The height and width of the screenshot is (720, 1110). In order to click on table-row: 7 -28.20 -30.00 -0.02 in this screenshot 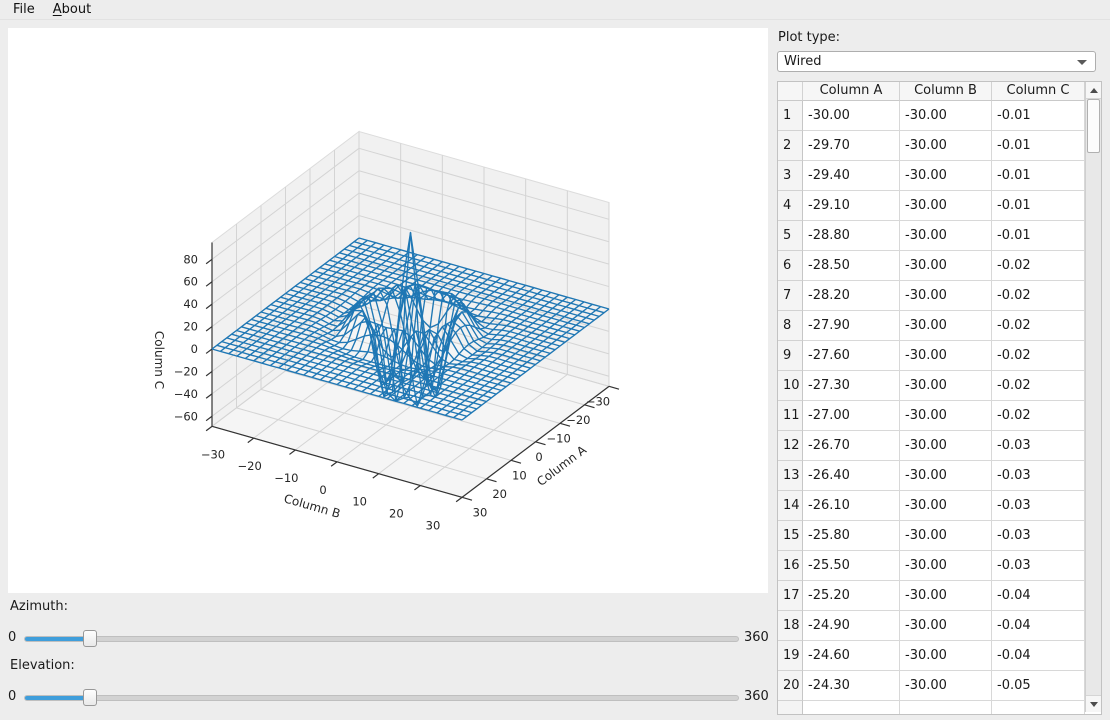, I will do `click(939, 296)`.